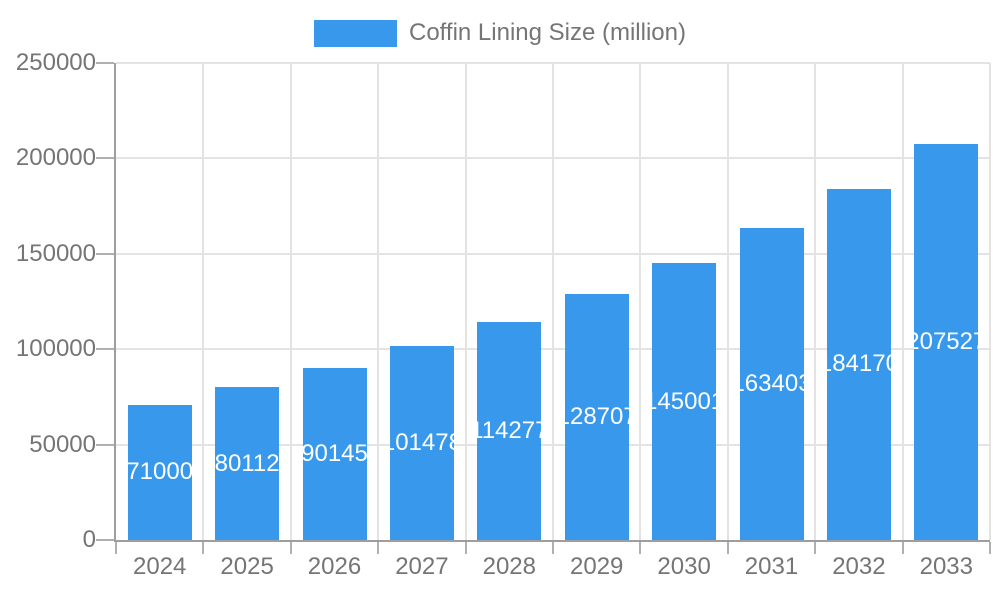  Describe the element at coordinates (946, 566) in the screenshot. I see `x-axis-tick-label: 2033` at that location.